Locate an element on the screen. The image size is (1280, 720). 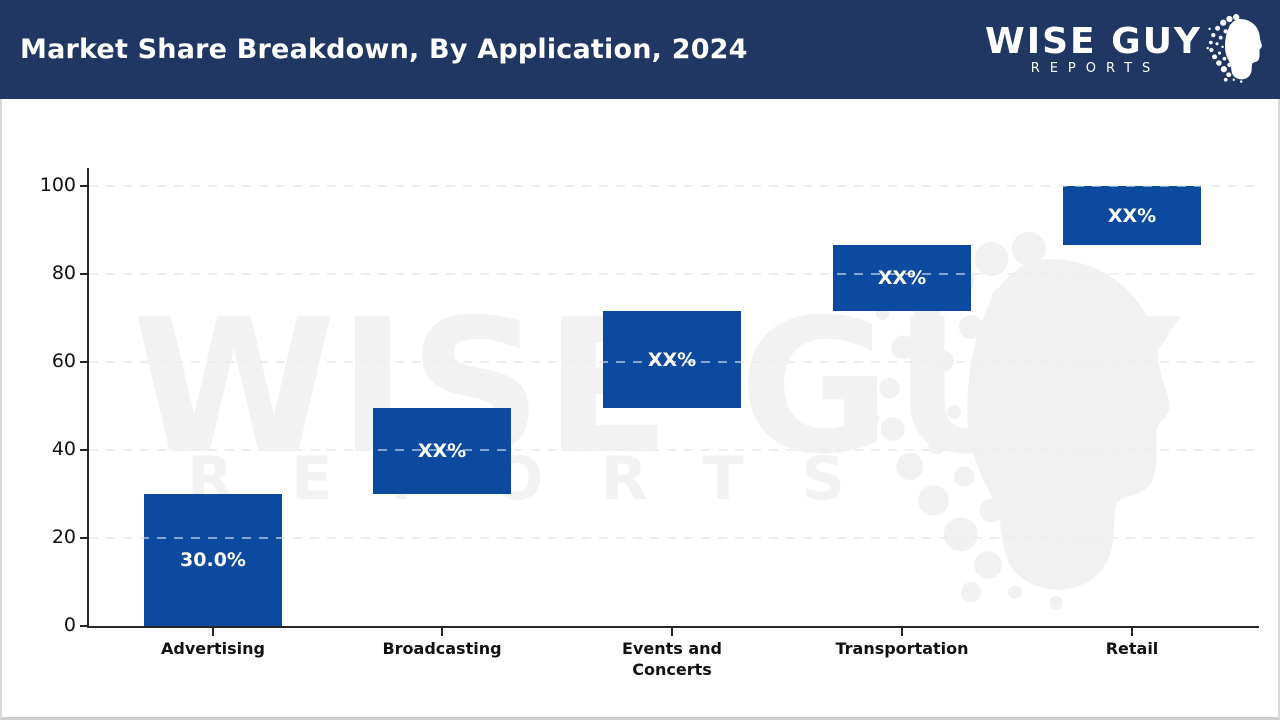
x-category-label: Events and Concerts is located at coordinates (672, 659).